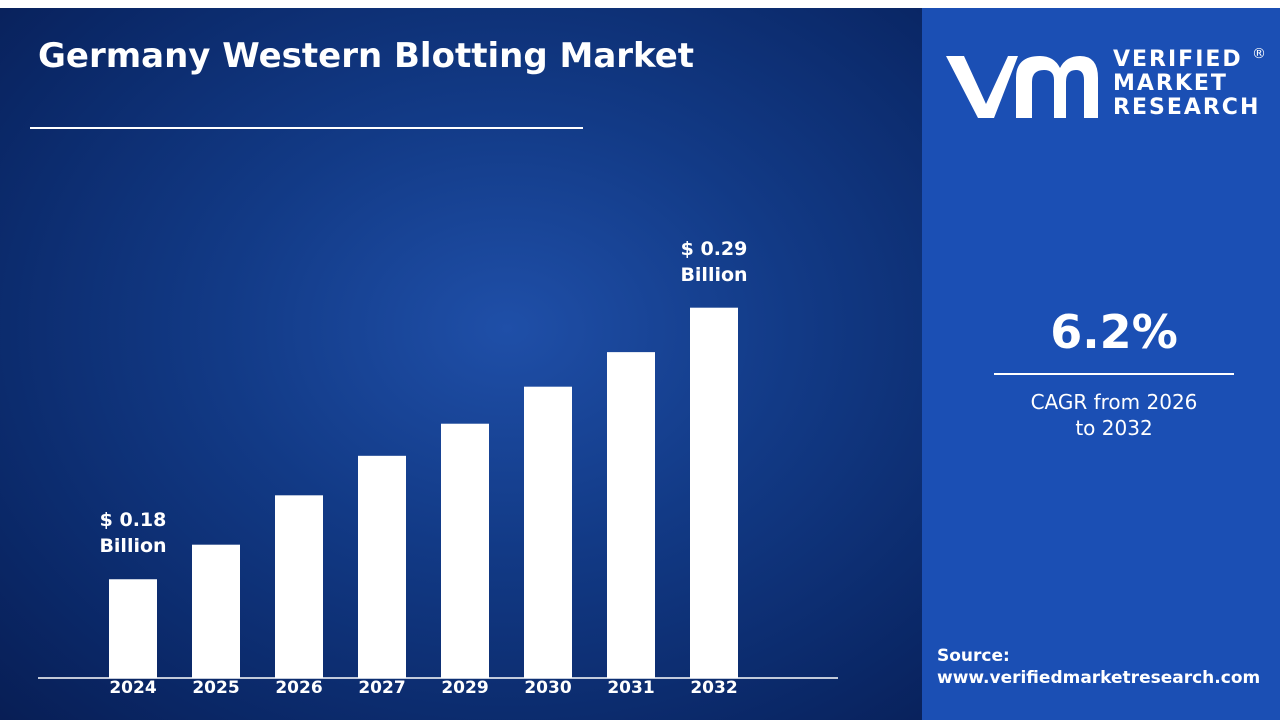  I want to click on x-tick-label: 2024, so click(132, 688).